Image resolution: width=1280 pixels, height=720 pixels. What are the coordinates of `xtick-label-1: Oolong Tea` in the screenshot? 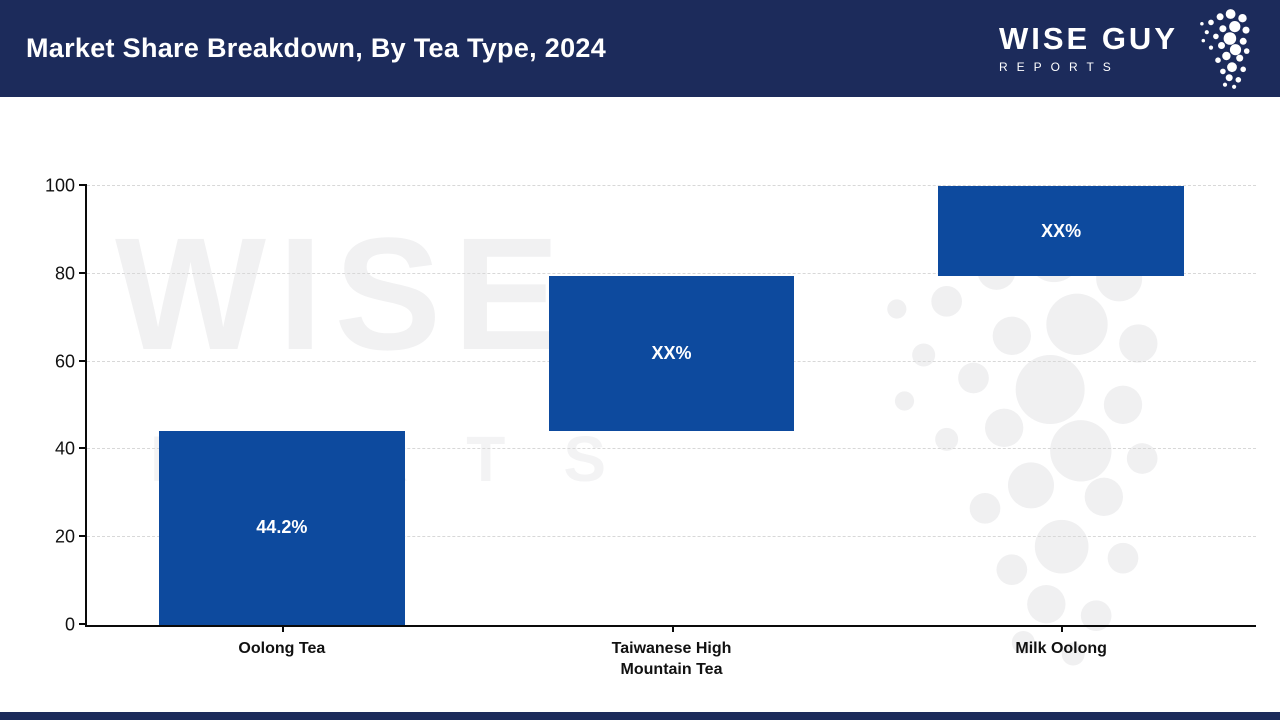 It's located at (282, 648).